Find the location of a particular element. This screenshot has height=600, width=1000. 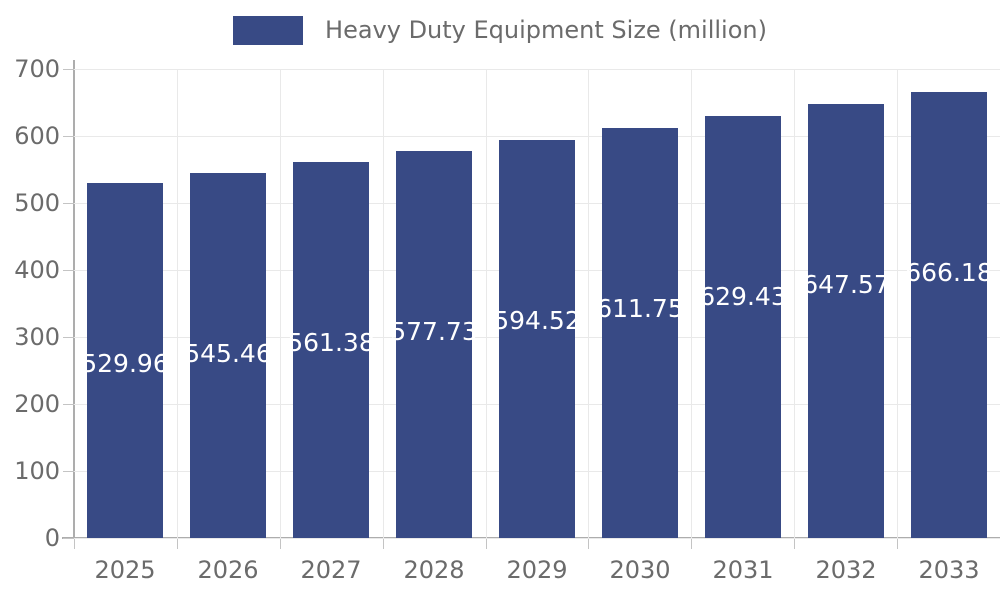

legend-entry: Heavy Duty Equipment Size (million) is located at coordinates (500, 30).